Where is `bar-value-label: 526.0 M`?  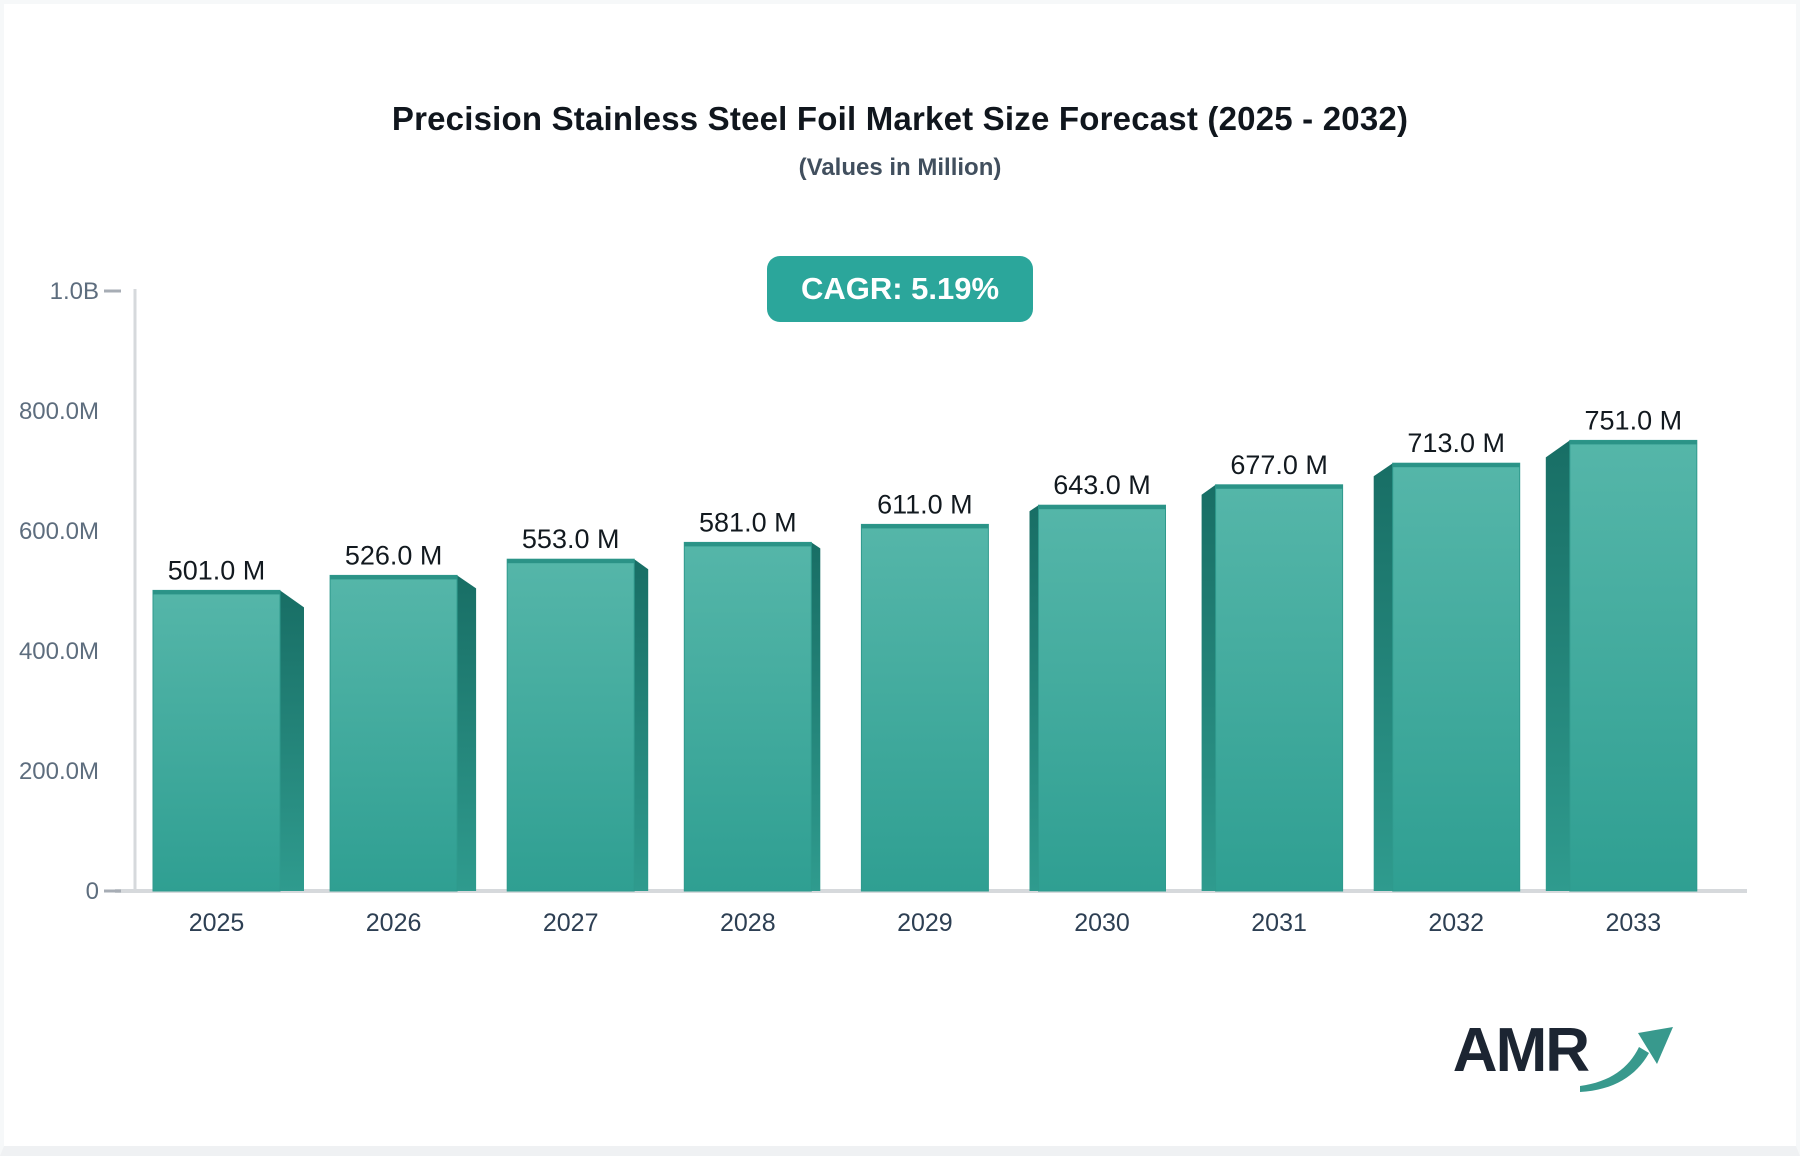
bar-value-label: 526.0 M is located at coordinates (394, 555).